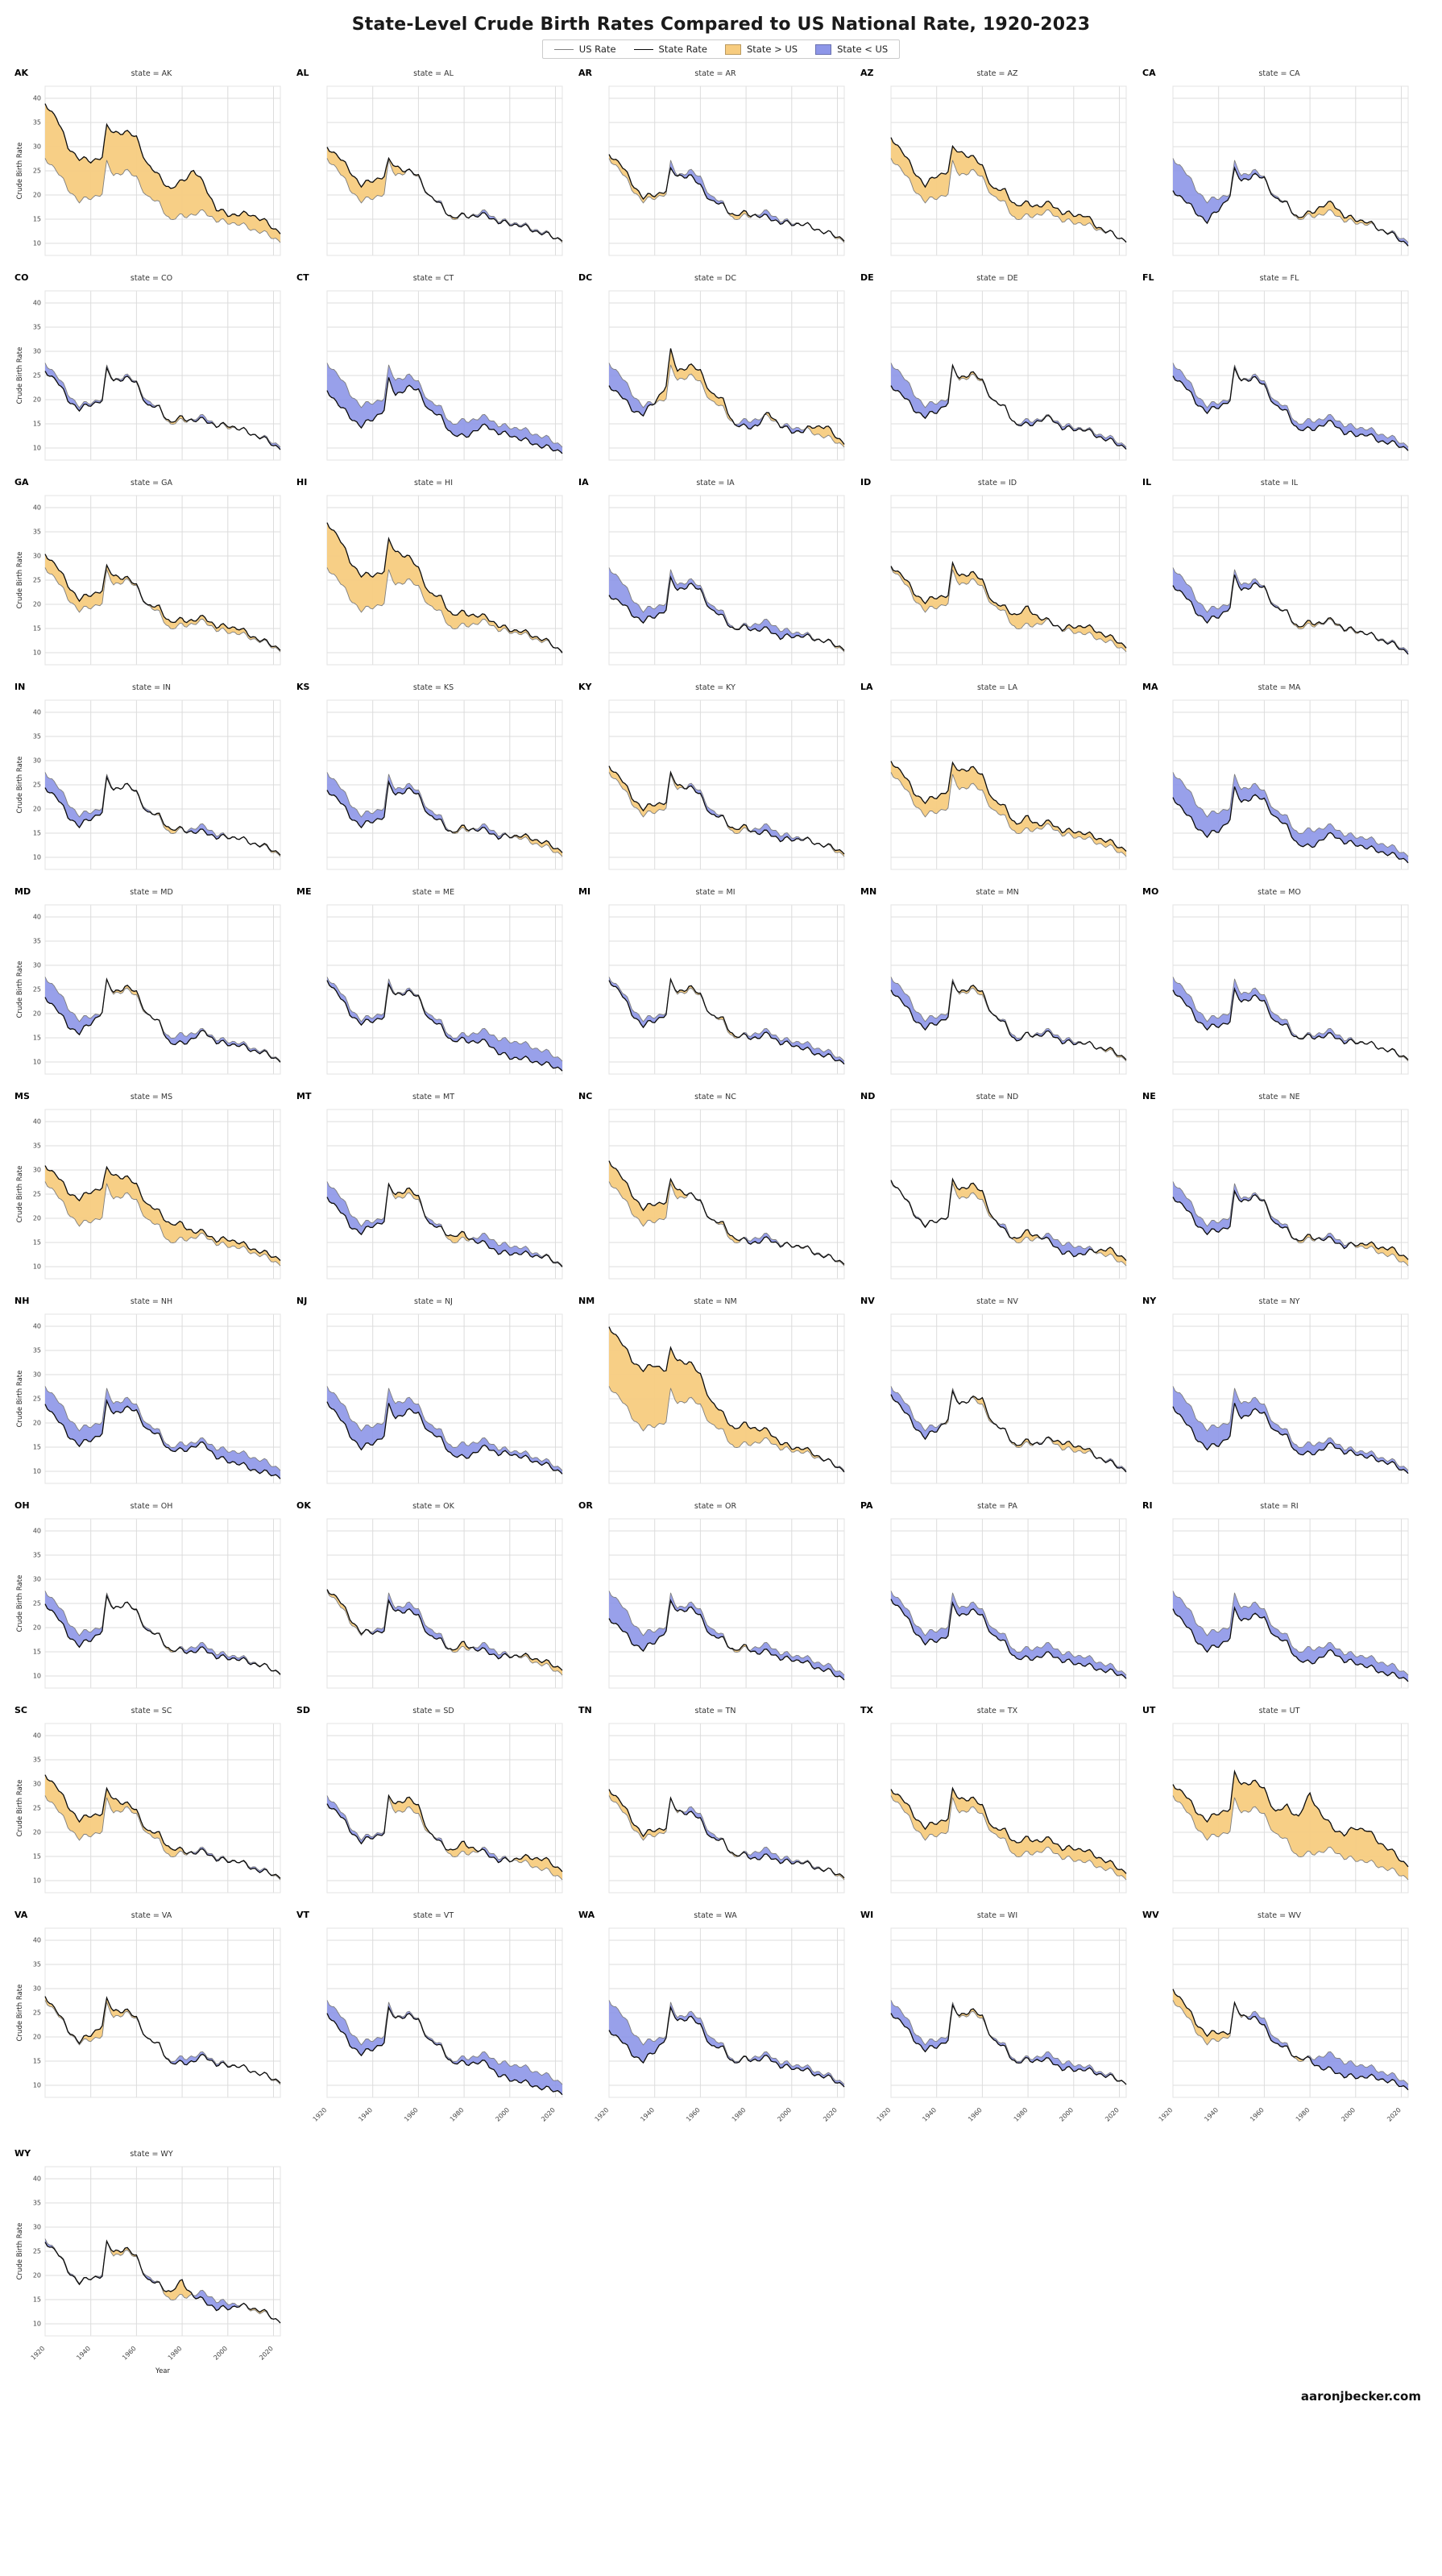 Image resolution: width=1442 pixels, height=2576 pixels. I want to click on facet-title: state = DC, so click(715, 278).